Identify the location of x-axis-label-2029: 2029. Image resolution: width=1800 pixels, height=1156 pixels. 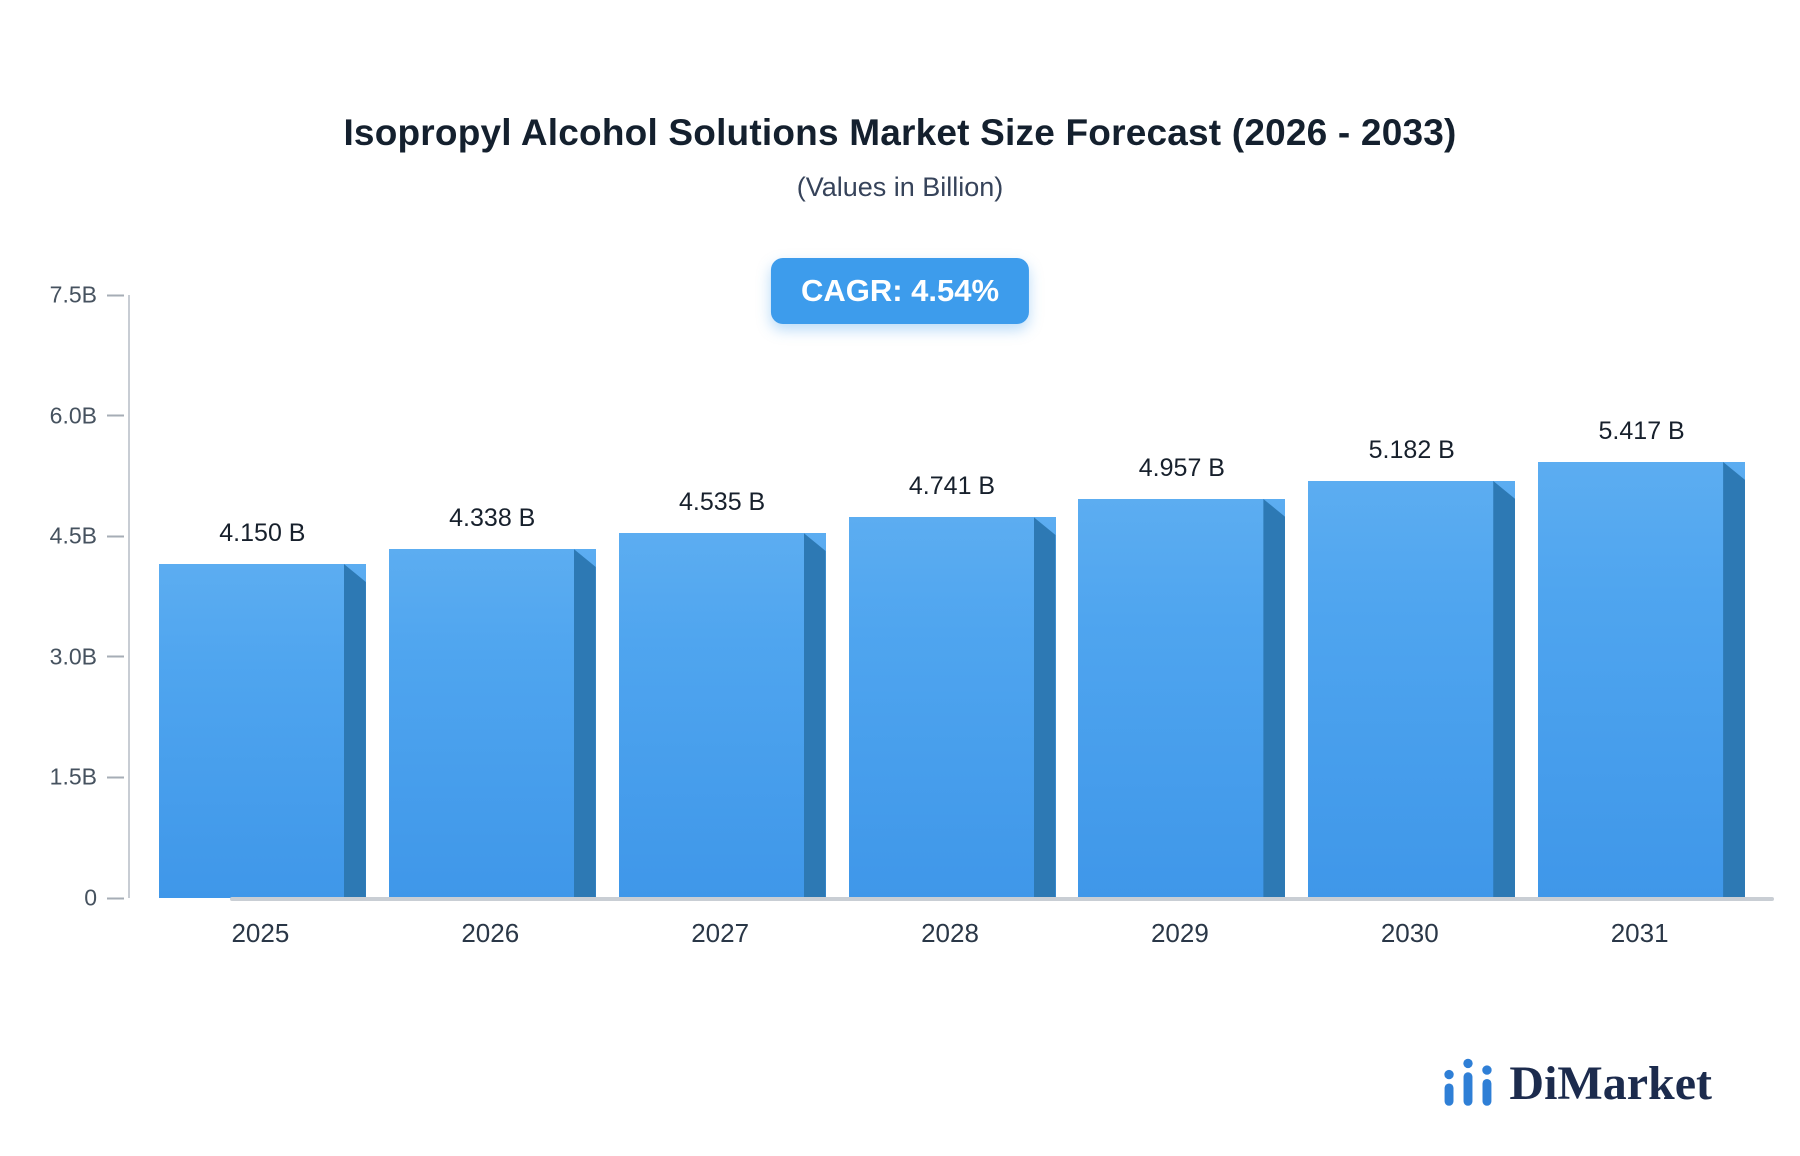
(1179, 933).